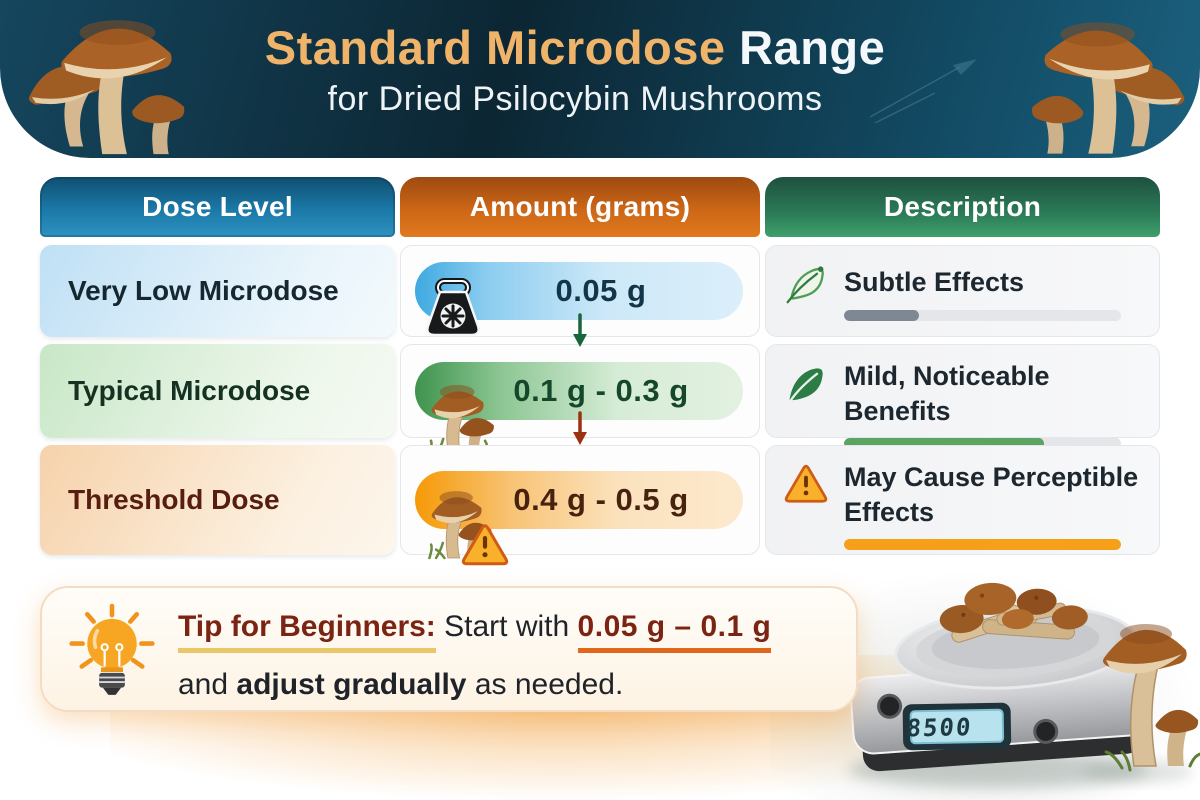 This screenshot has width=1200, height=800. What do you see at coordinates (549, 684) in the screenshot?
I see `tip-line2-suffix: as needed.` at bounding box center [549, 684].